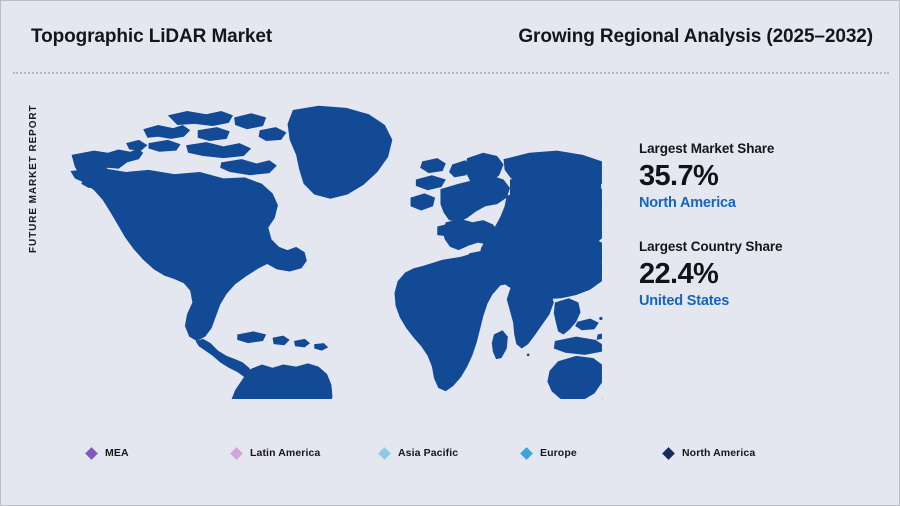  Describe the element at coordinates (707, 148) in the screenshot. I see `stat-label: Largest Market Share` at that location.